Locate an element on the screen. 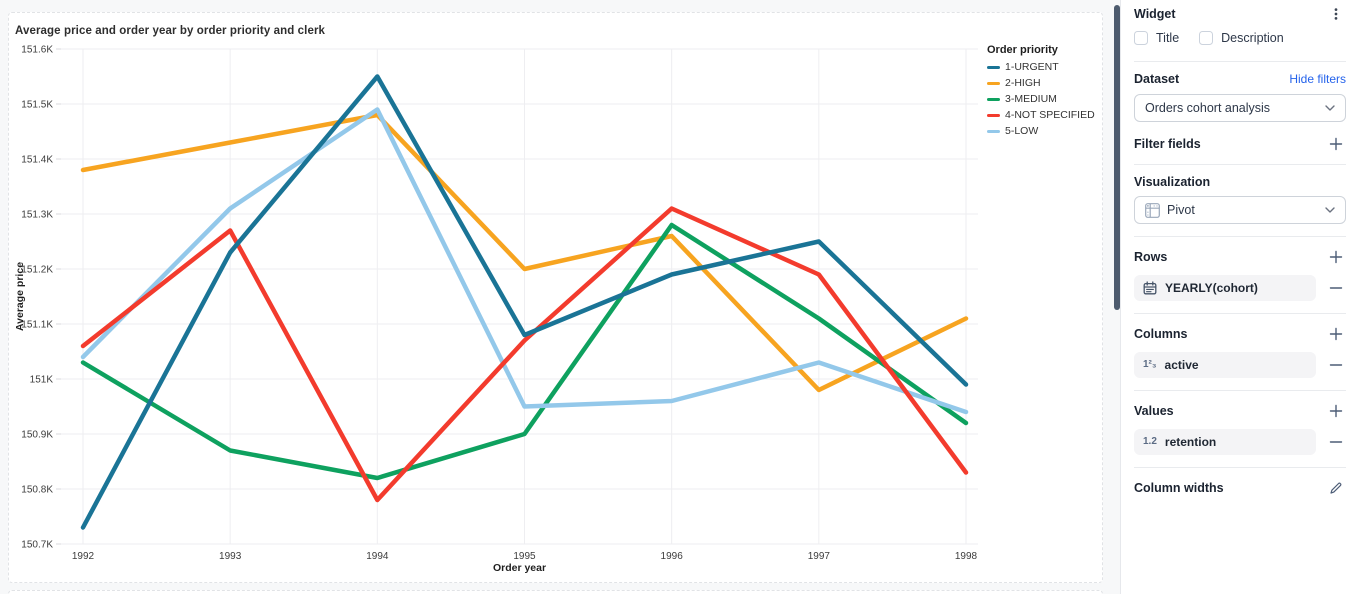 The height and width of the screenshot is (594, 1358). description-checkbox: Description is located at coordinates (1241, 38).